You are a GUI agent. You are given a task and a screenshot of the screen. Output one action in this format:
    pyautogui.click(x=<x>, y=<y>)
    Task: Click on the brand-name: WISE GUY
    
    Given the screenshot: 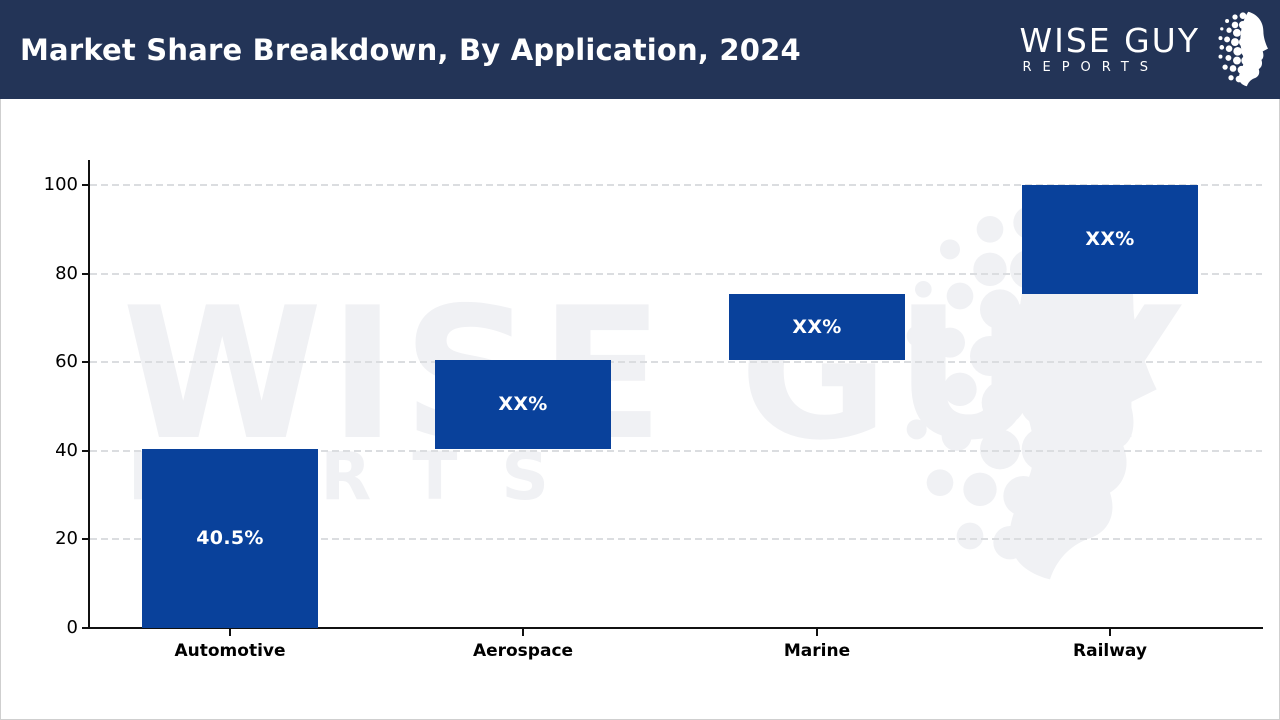 What is the action you would take?
    pyautogui.click(x=1109, y=40)
    